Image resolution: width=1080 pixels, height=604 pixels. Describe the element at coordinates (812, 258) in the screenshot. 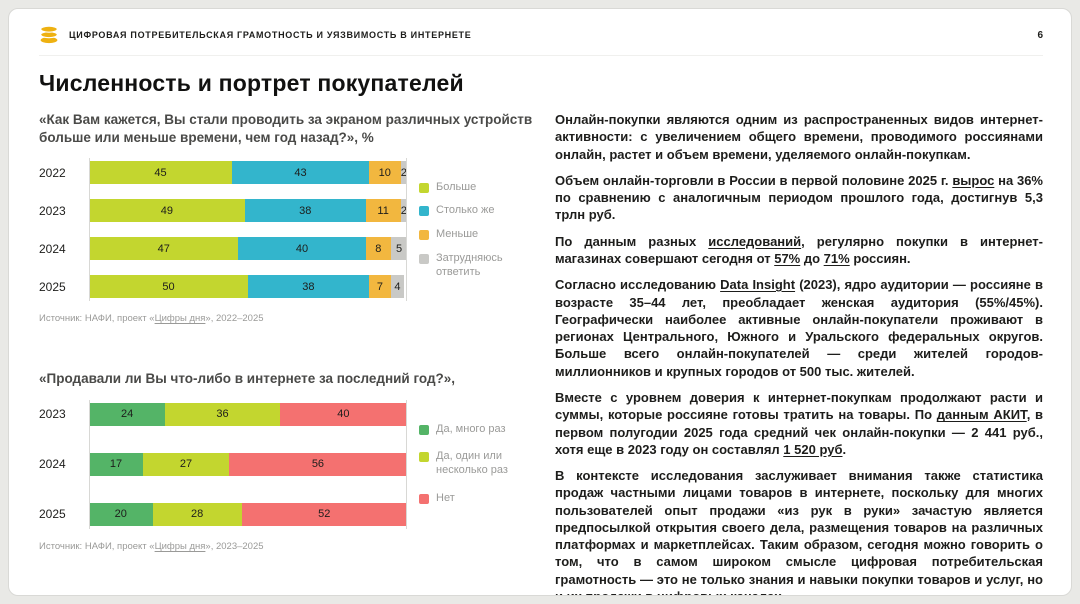

I see `text-segment: до` at that location.